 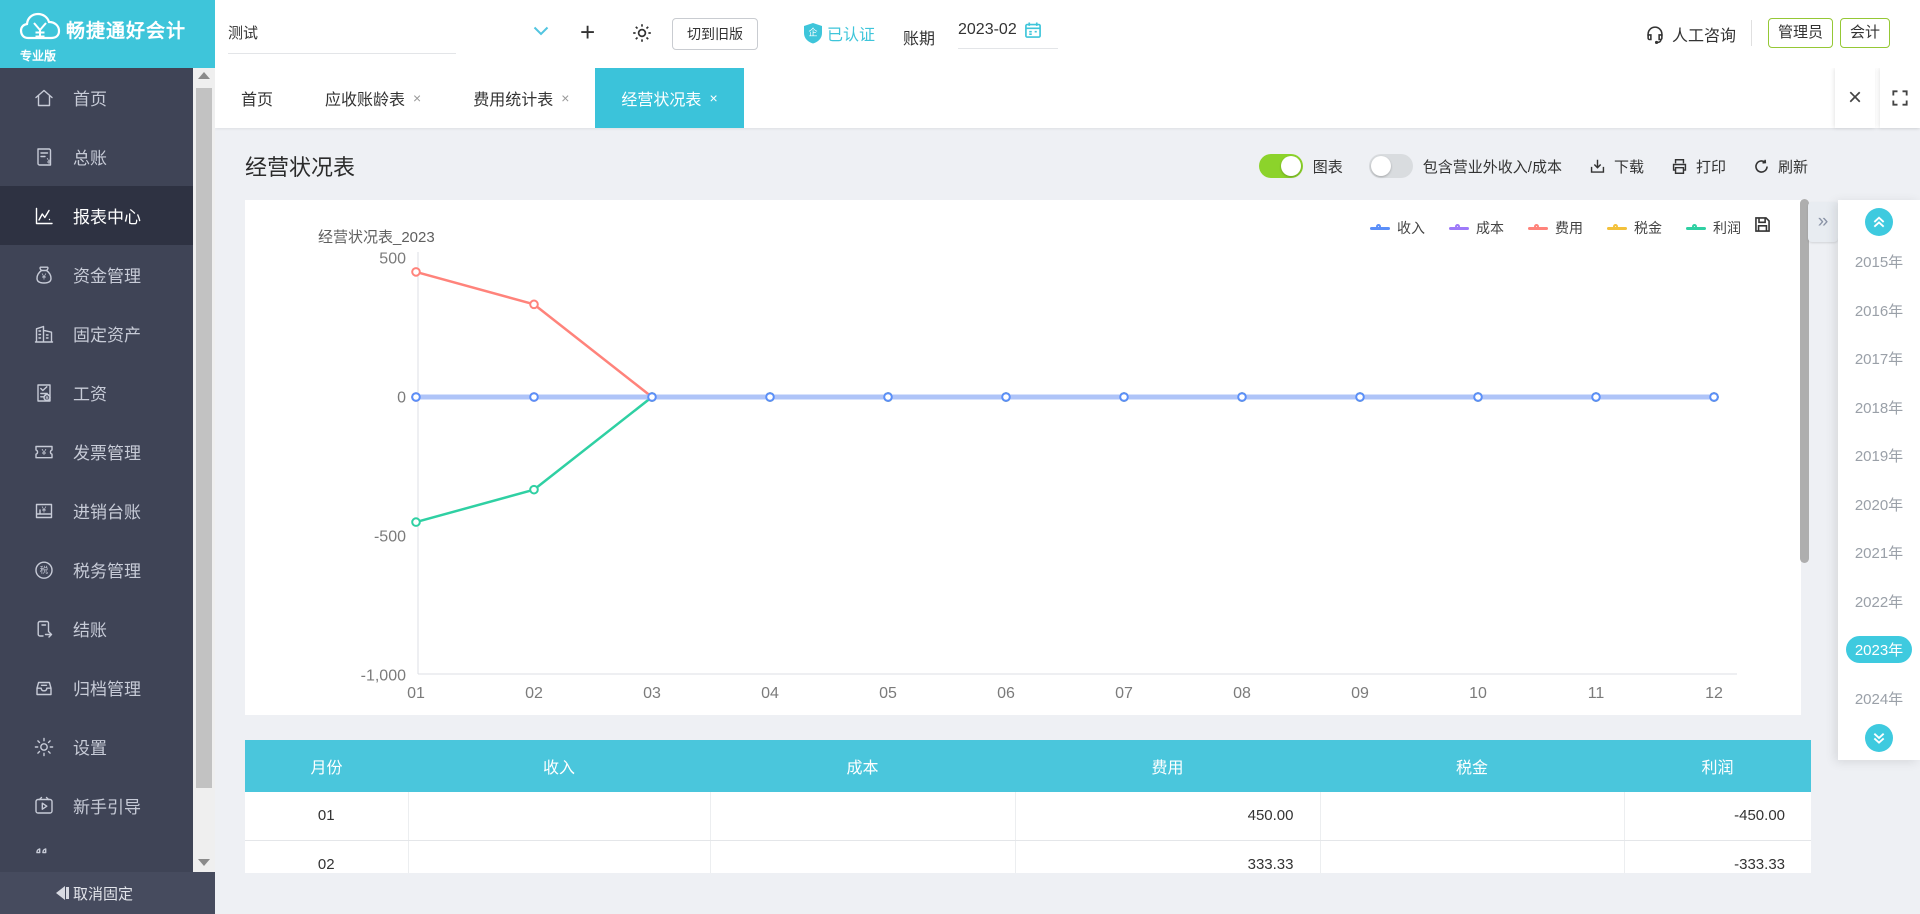 What do you see at coordinates (1727, 228) in the screenshot?
I see `legend-label: 利润` at bounding box center [1727, 228].